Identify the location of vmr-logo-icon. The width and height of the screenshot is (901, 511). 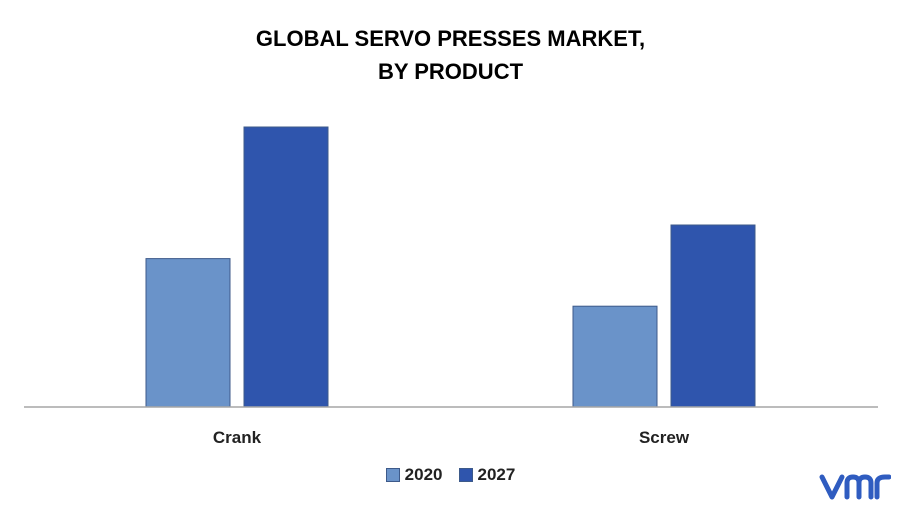
(855, 487).